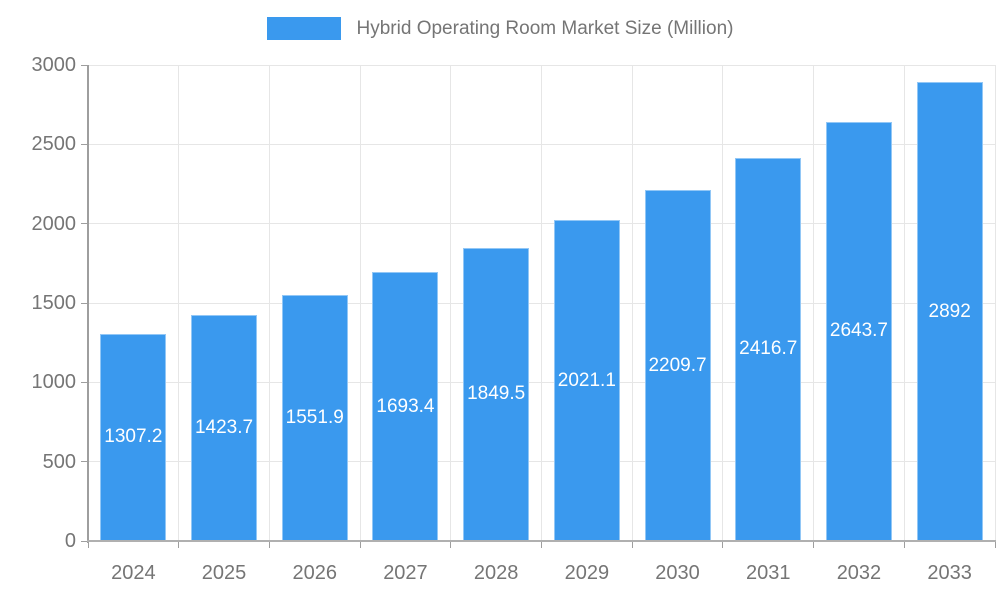 This screenshot has height=600, width=1000. I want to click on bar-value-label: 1551.9, so click(314, 417).